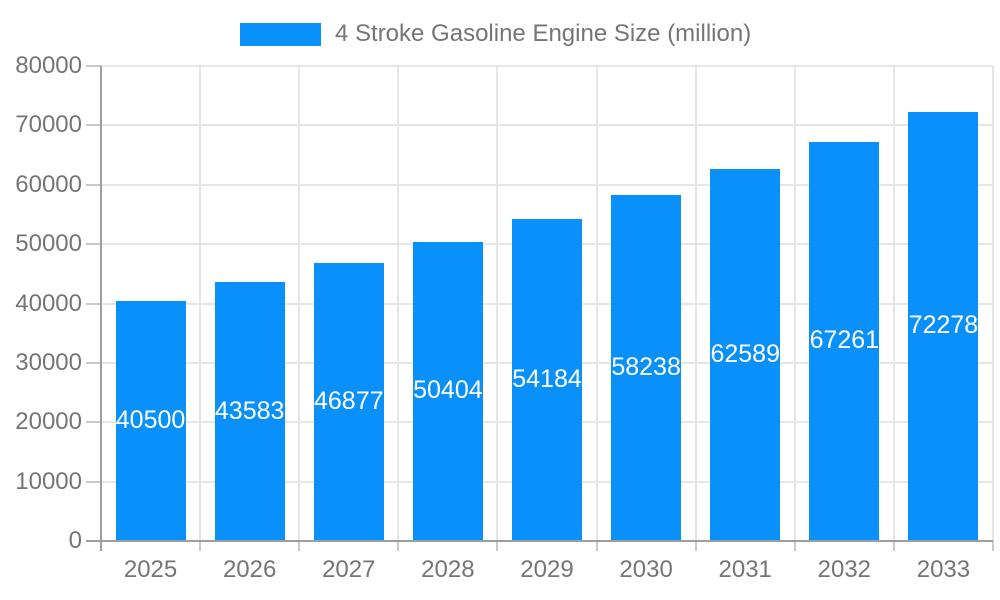  Describe the element at coordinates (48, 65) in the screenshot. I see `y-axis-tick-label: 80000` at that location.